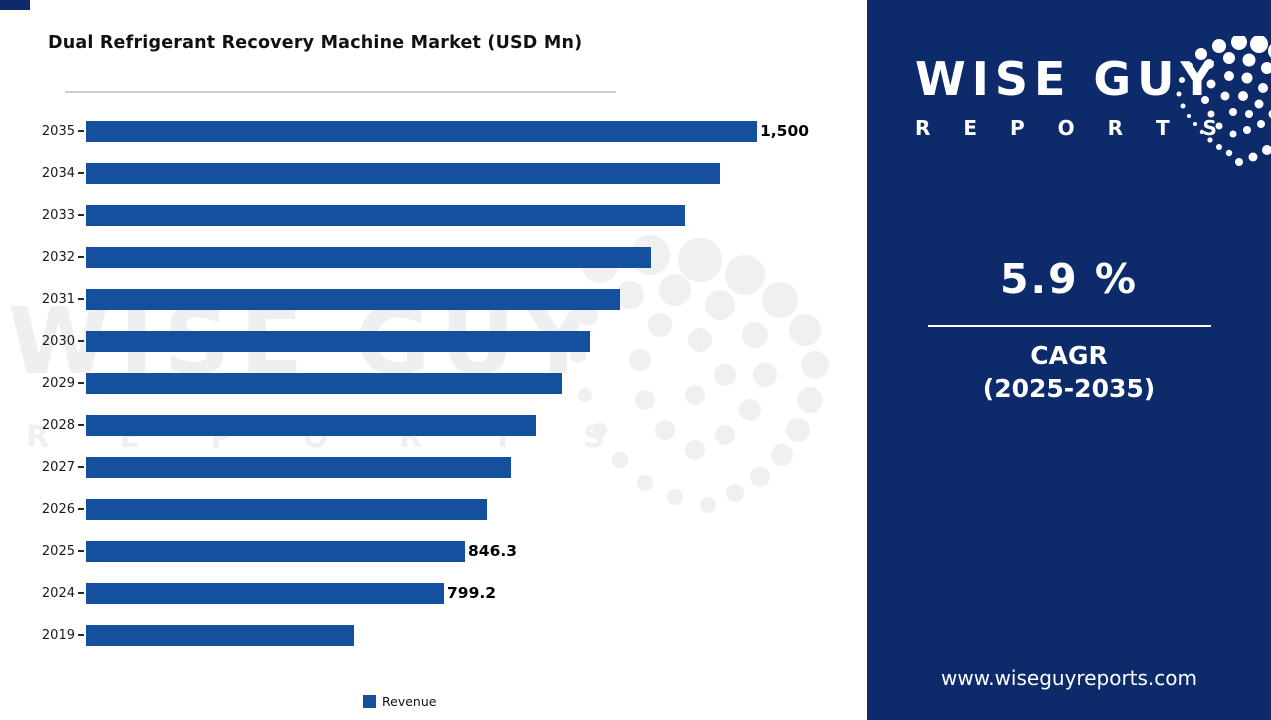 The width and height of the screenshot is (1271, 720). I want to click on bar-row: 2019, so click(433, 635).